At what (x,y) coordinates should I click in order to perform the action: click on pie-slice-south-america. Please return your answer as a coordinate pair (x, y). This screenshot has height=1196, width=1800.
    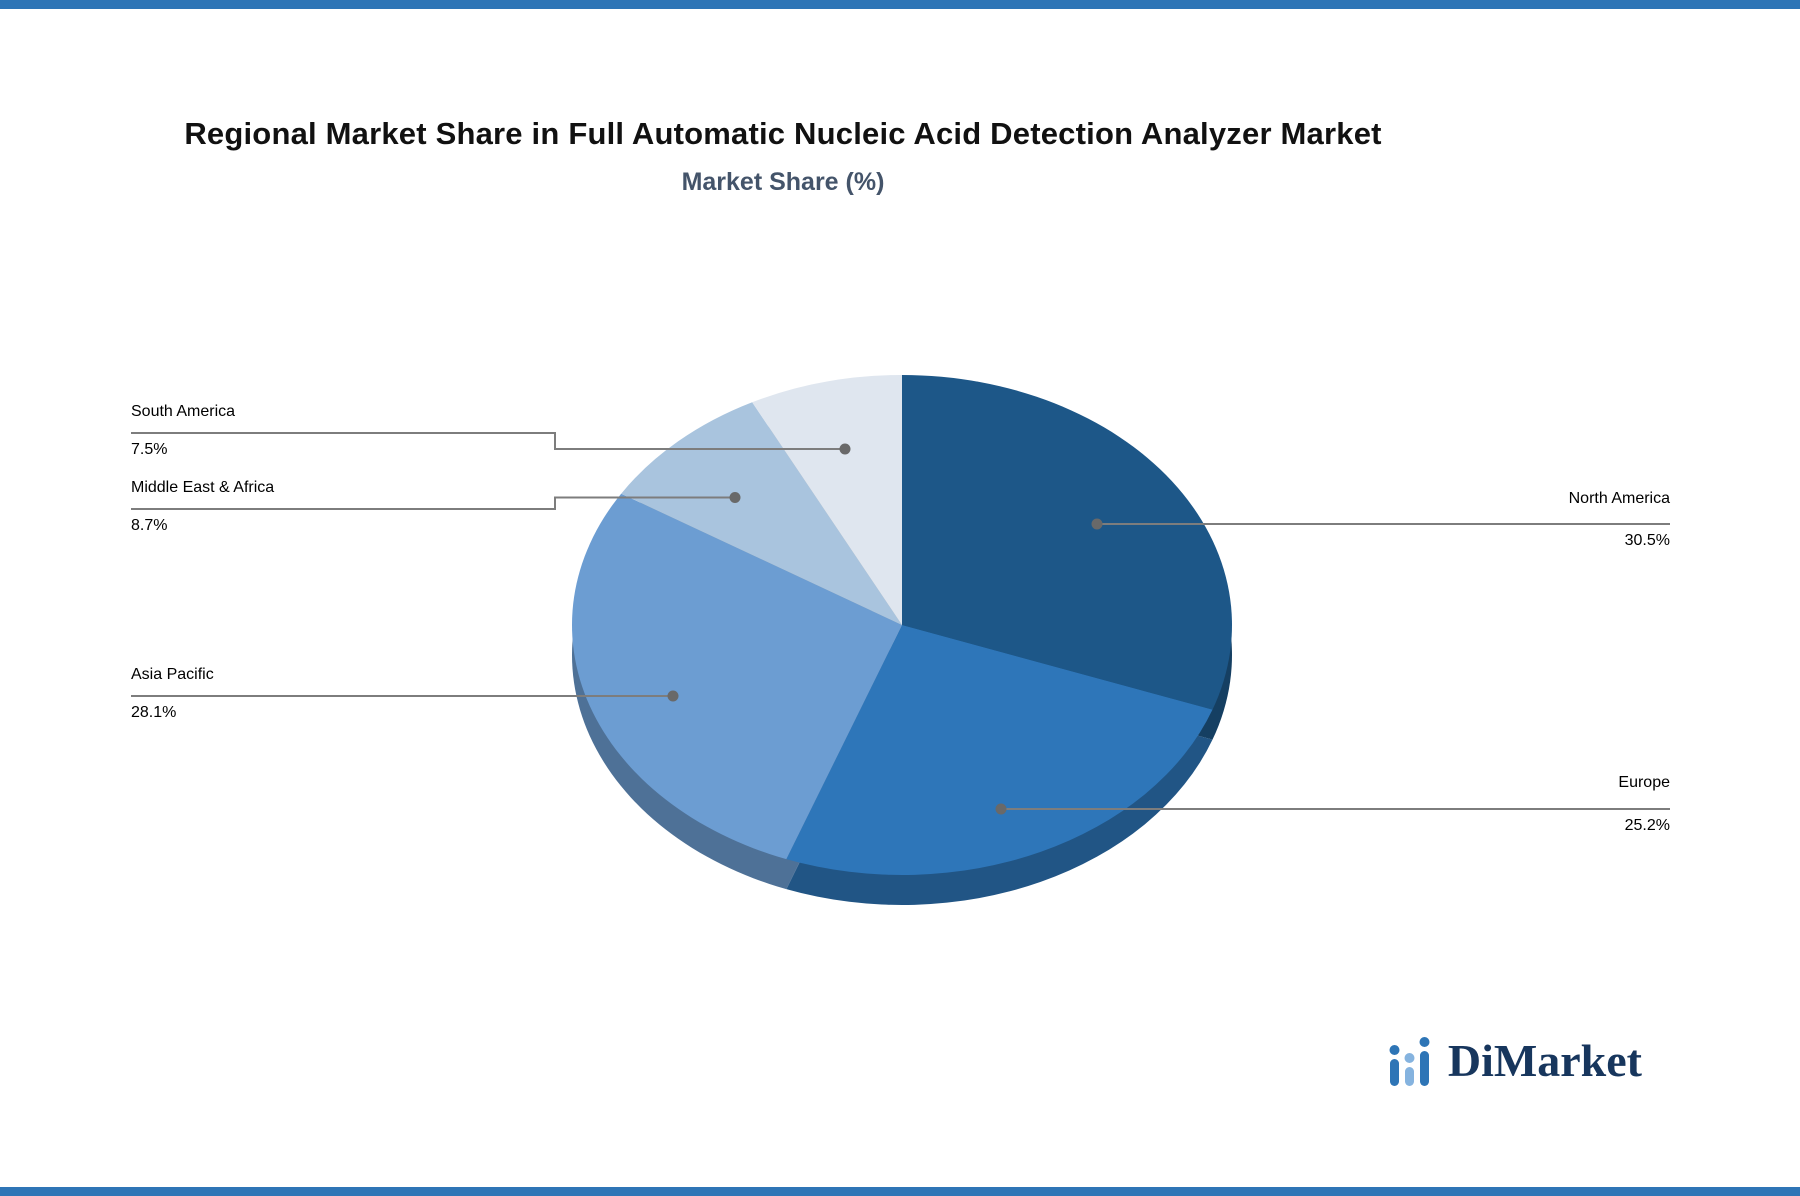
    Looking at the image, I should click on (827, 500).